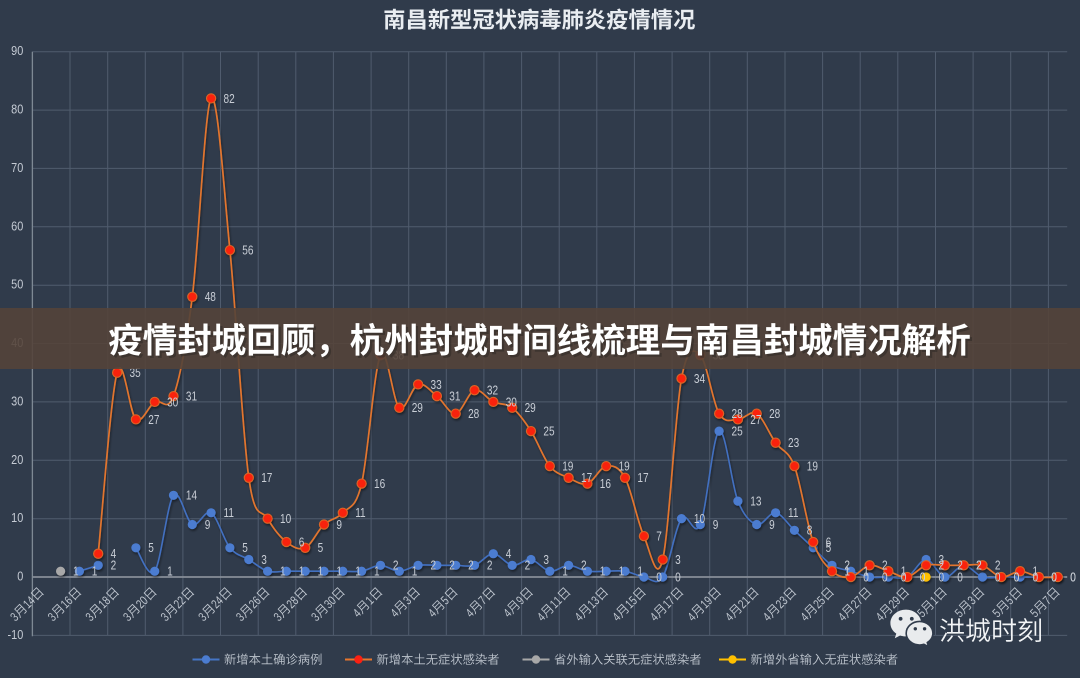 The width and height of the screenshot is (1080, 678). I want to click on svg-text: 13, so click(755, 501).